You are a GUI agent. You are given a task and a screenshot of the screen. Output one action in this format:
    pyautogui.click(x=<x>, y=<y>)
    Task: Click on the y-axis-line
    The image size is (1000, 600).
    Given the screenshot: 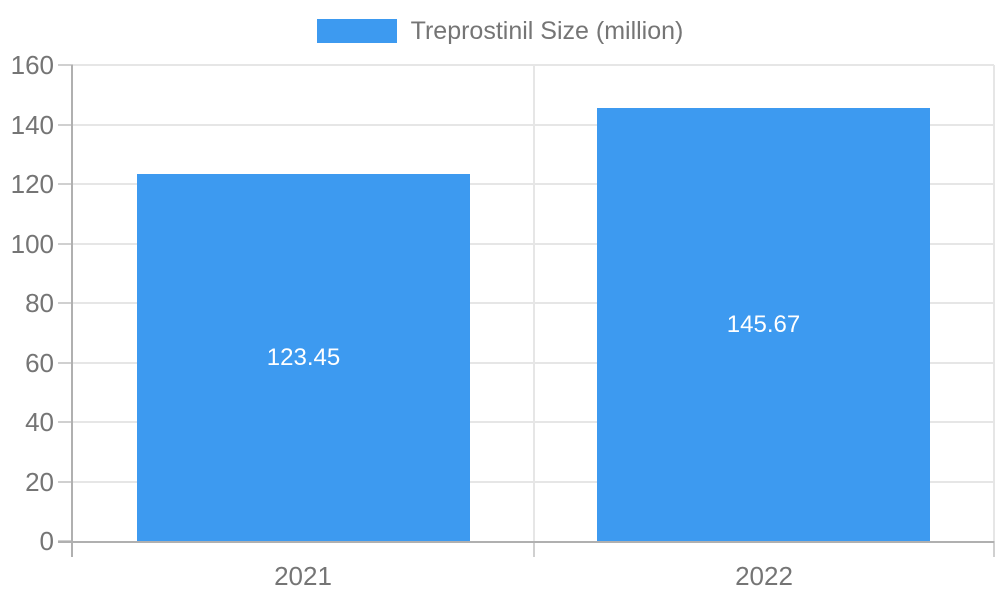 What is the action you would take?
    pyautogui.click(x=72, y=311)
    